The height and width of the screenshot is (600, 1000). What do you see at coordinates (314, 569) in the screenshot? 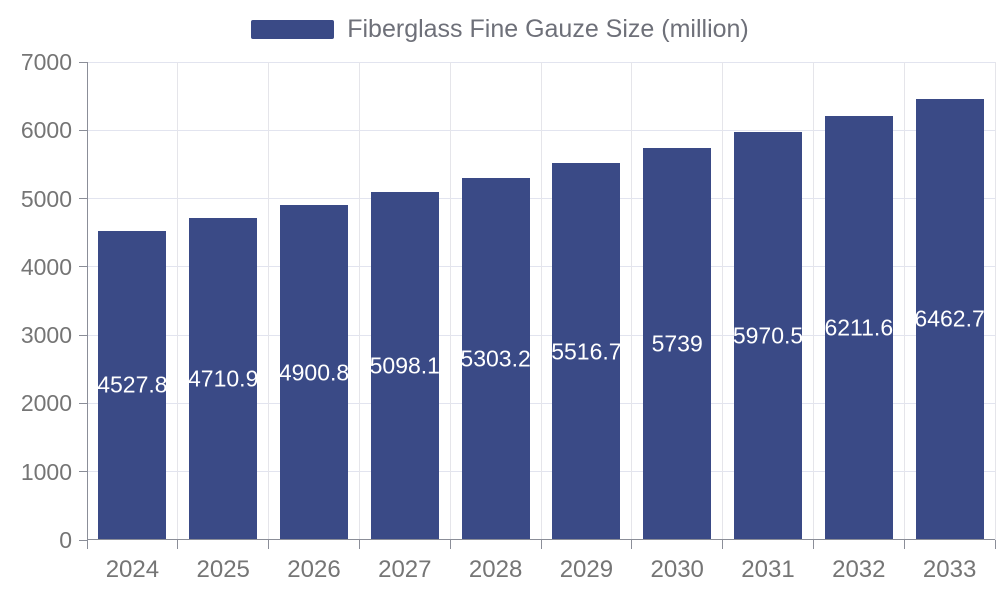
I see `x-axis-label: 2026` at bounding box center [314, 569].